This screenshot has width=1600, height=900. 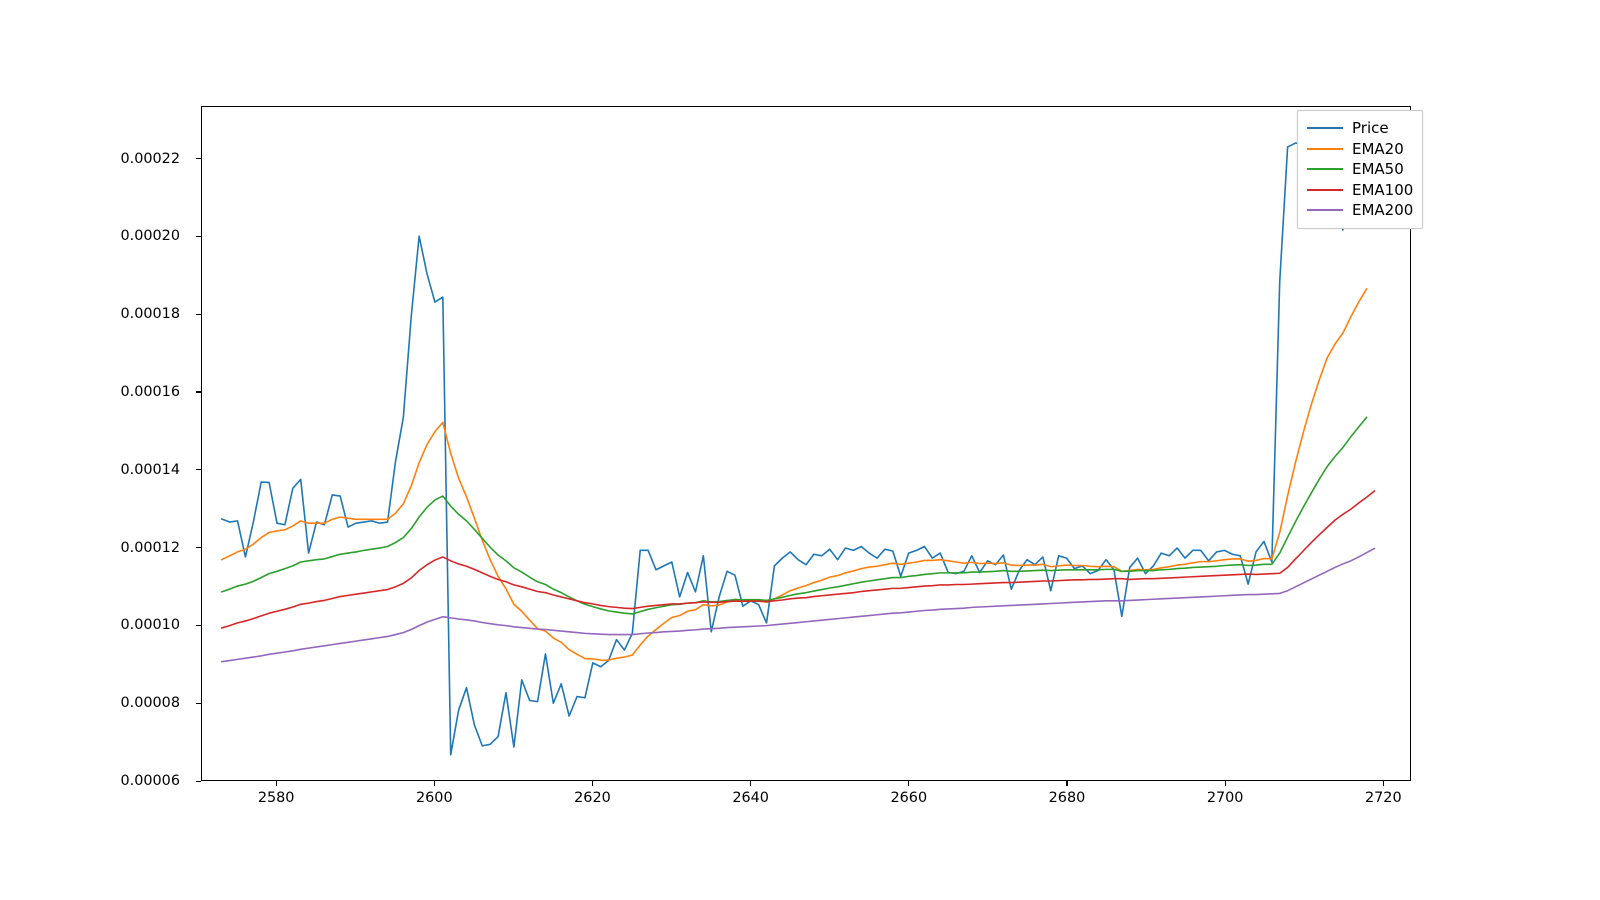 I want to click on series-line-ema200, so click(x=798, y=604).